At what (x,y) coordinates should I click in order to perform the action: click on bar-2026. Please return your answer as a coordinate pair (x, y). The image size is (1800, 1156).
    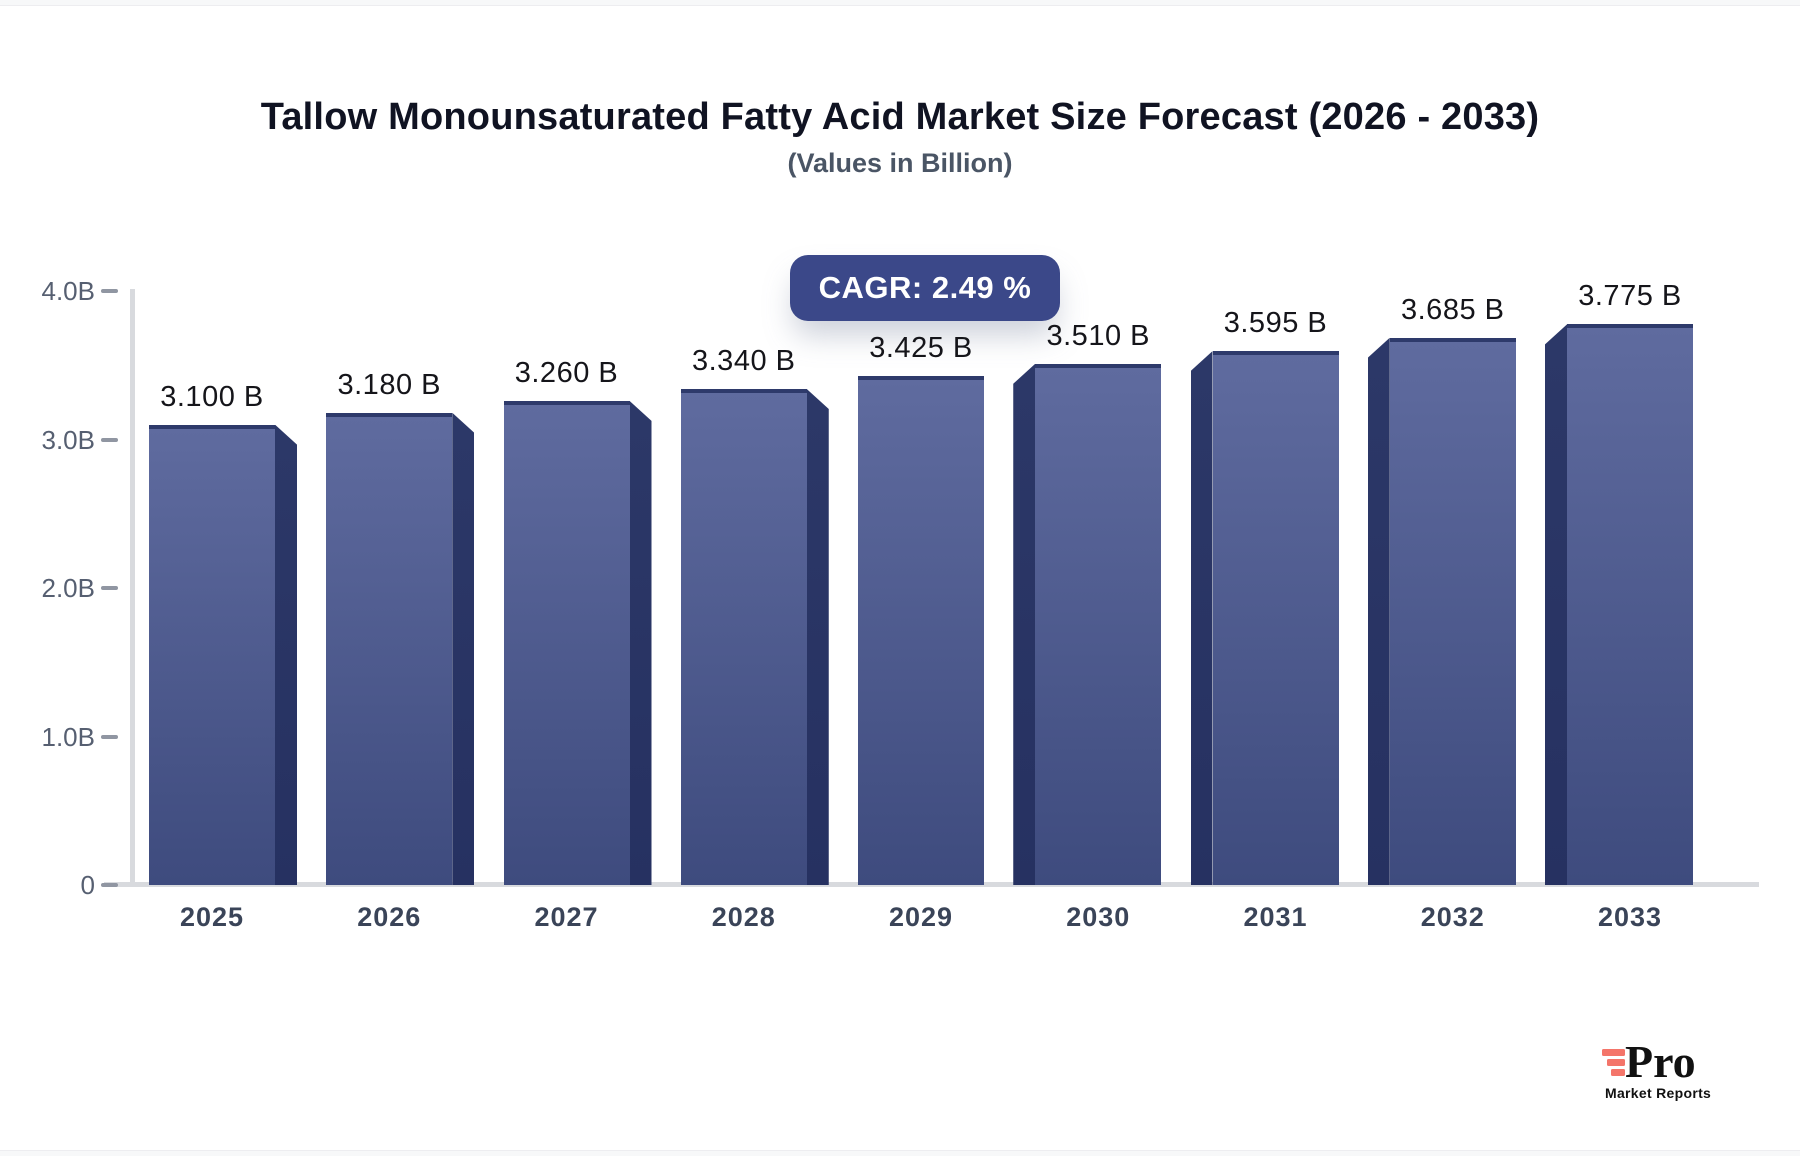
    Looking at the image, I should click on (389, 648).